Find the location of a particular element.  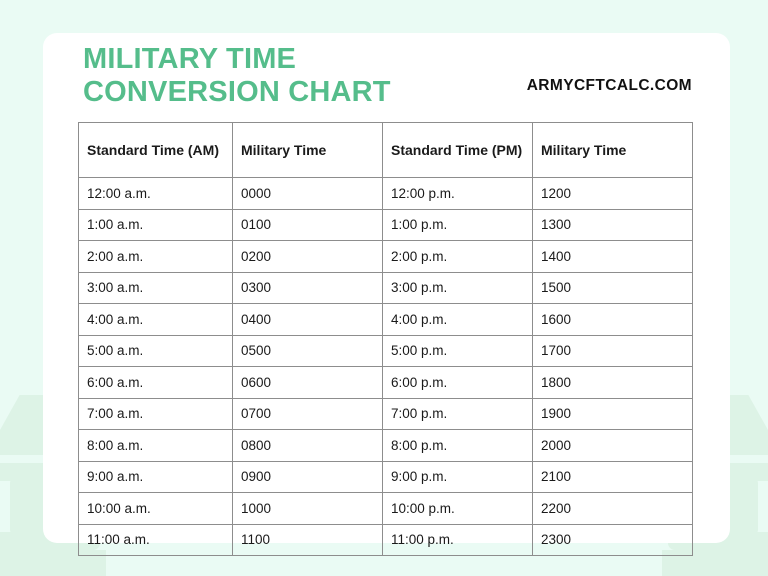

table-cell-col4: 2300 is located at coordinates (612, 539).